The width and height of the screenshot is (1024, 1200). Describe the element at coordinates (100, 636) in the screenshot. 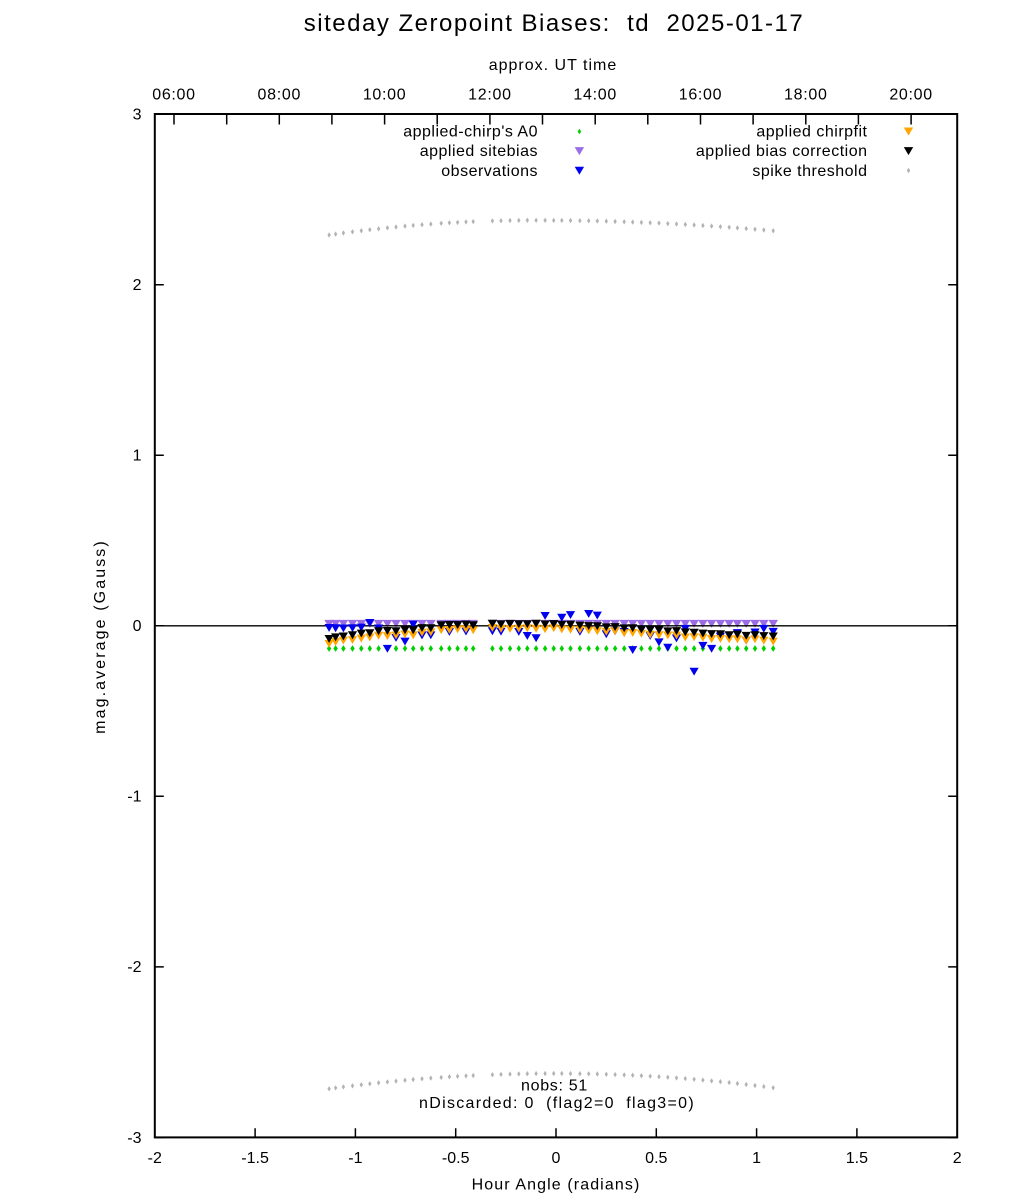

I see `svg-text: mag.average (Gauss)` at that location.